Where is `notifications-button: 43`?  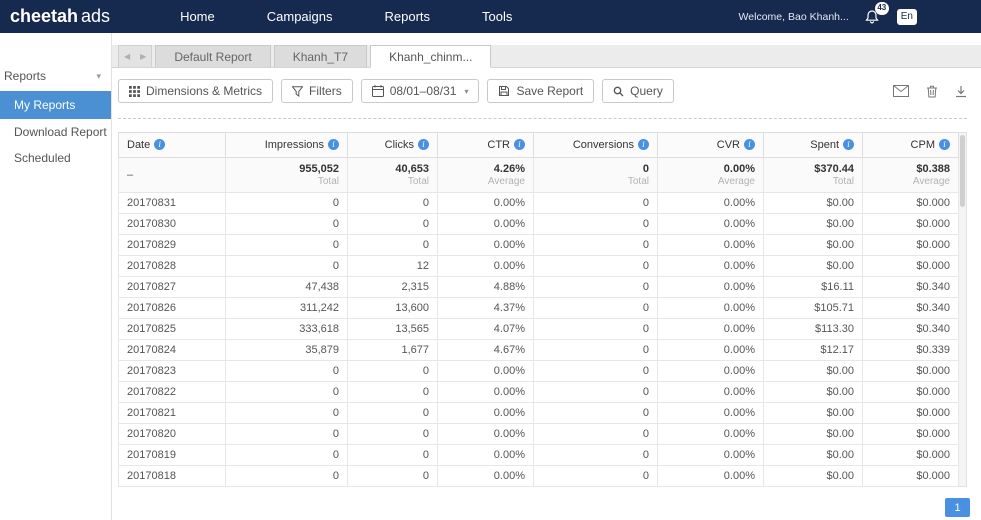 notifications-button: 43 is located at coordinates (876, 13).